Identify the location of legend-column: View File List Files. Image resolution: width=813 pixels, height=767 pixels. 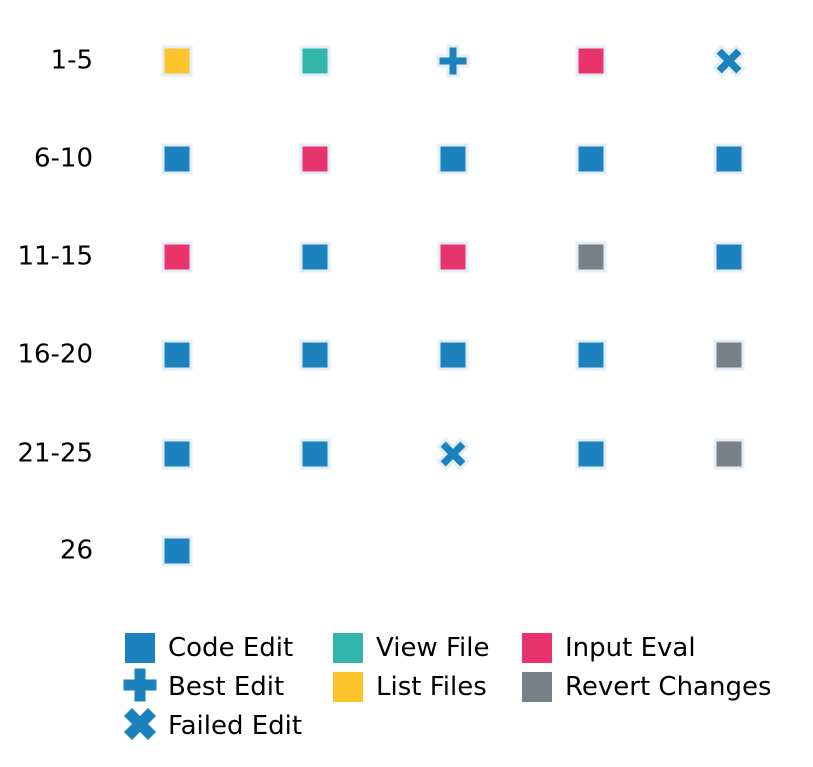
(411, 672).